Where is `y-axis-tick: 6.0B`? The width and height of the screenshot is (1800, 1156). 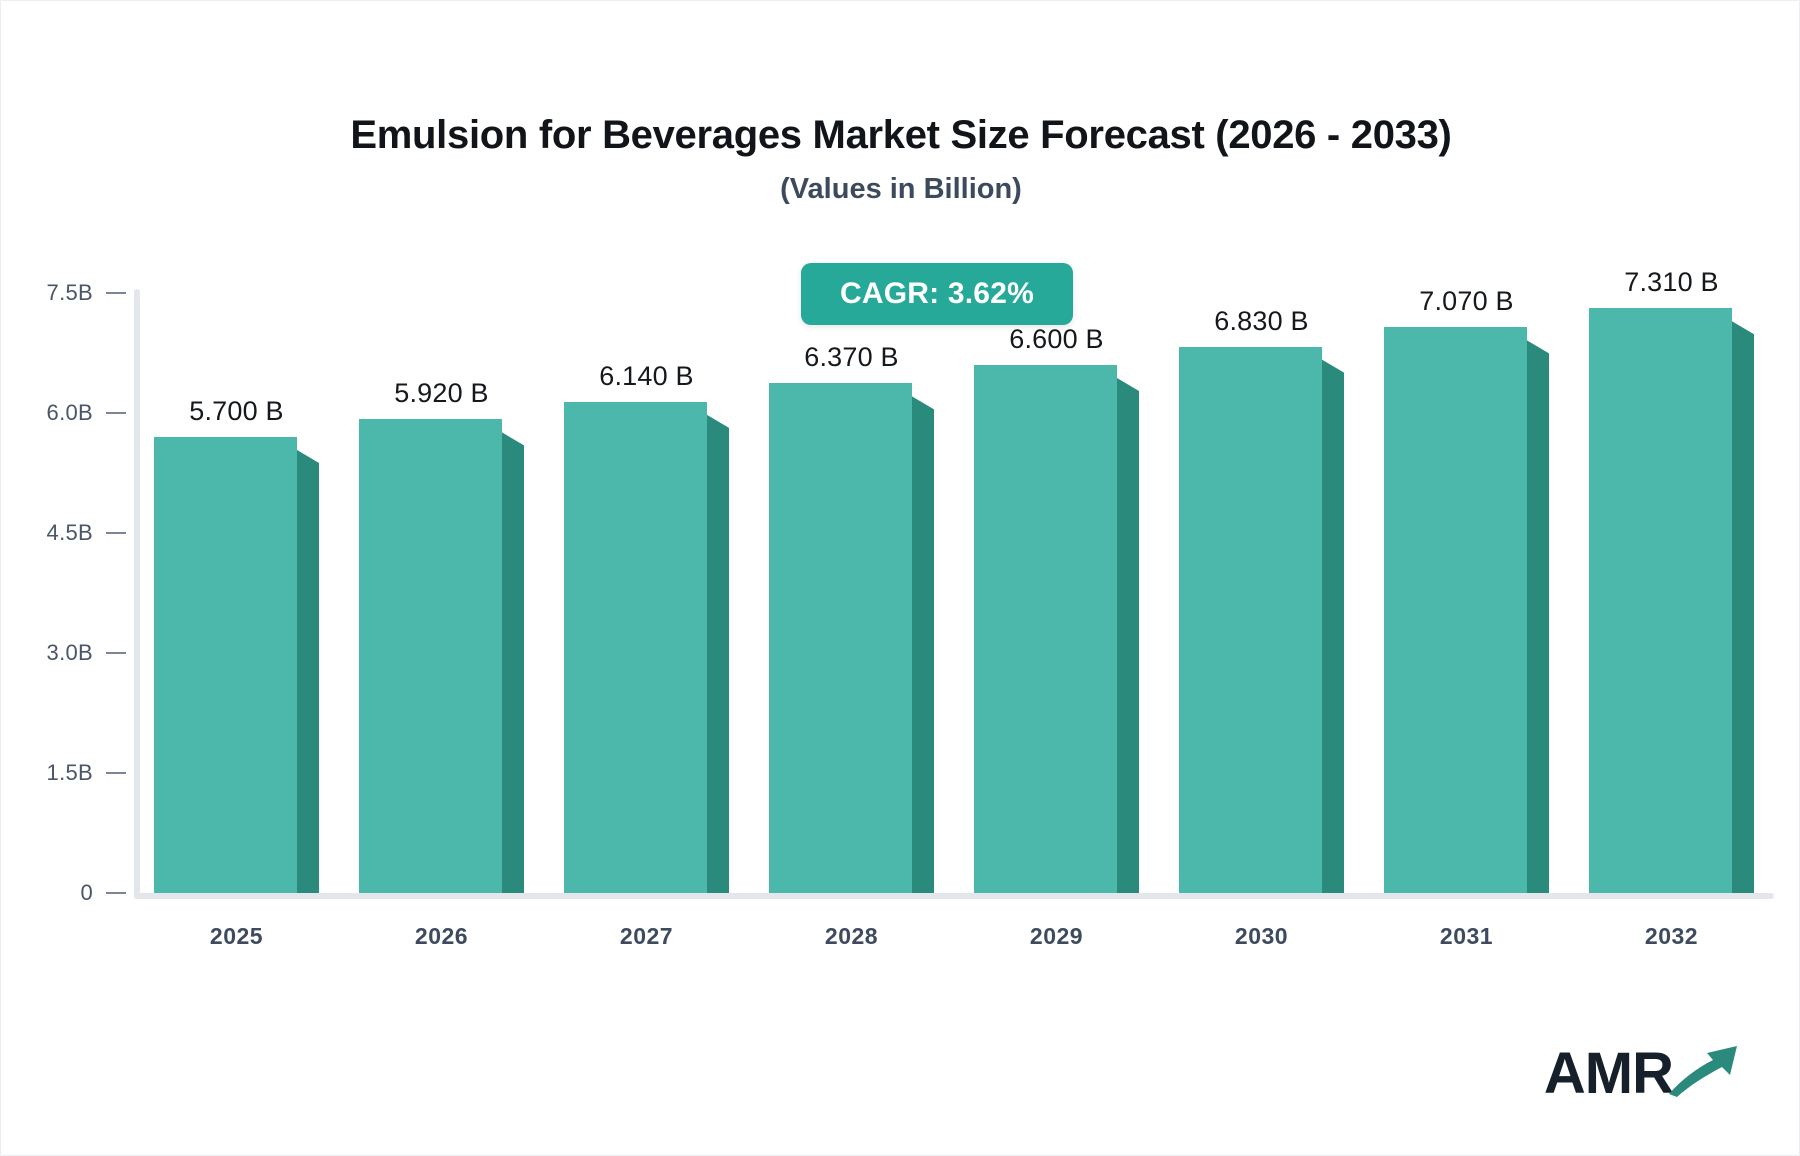
y-axis-tick: 6.0B is located at coordinates (66, 412).